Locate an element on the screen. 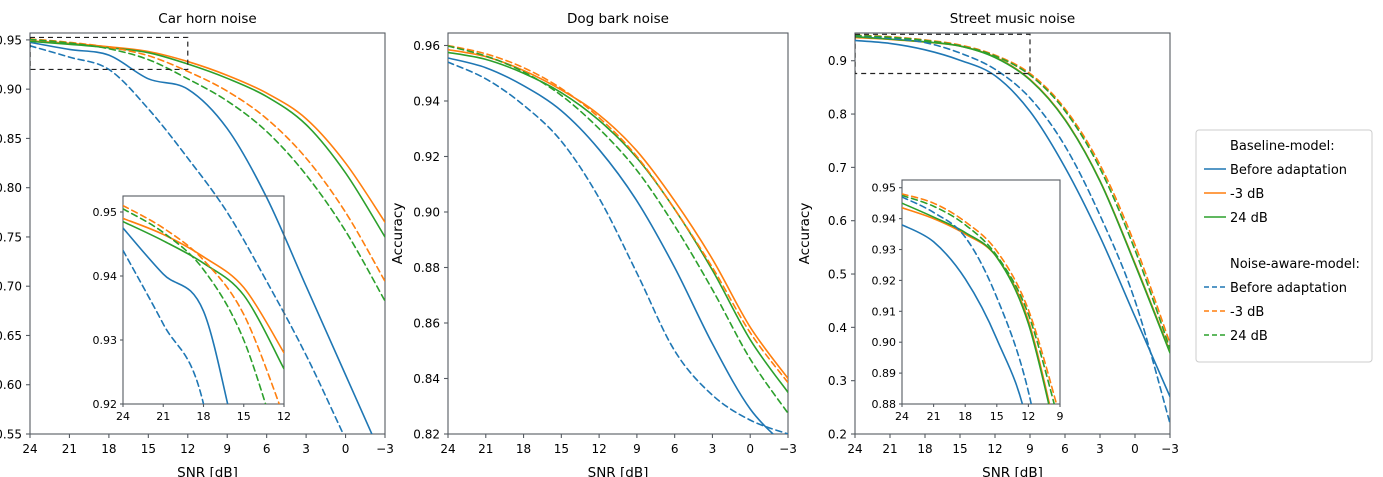 This screenshot has width=1383, height=477. inset-x-ticklabel: 21 is located at coordinates (163, 416).